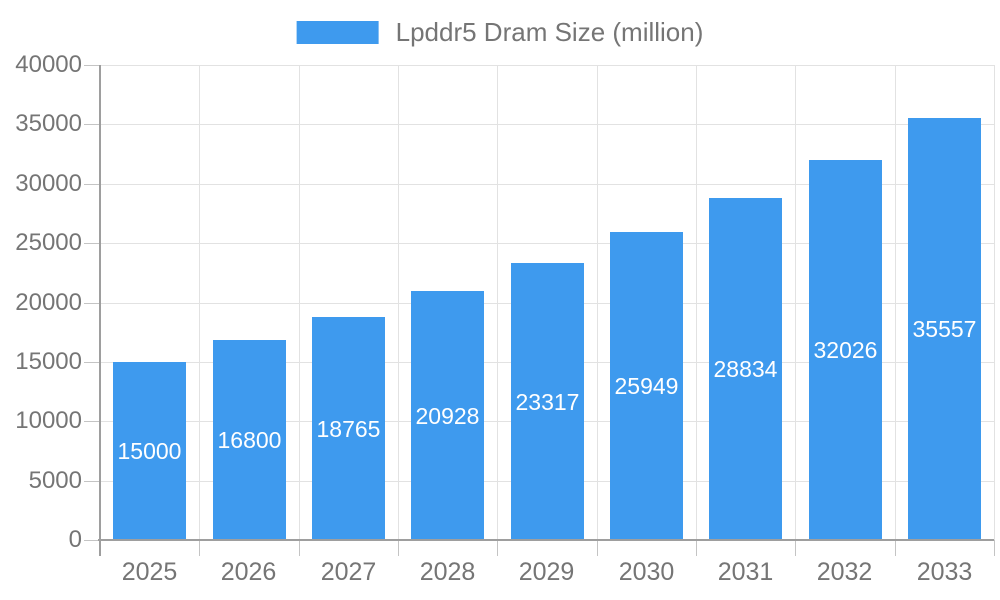 The width and height of the screenshot is (1000, 600). I want to click on bar-value-label: 35557, so click(944, 329).